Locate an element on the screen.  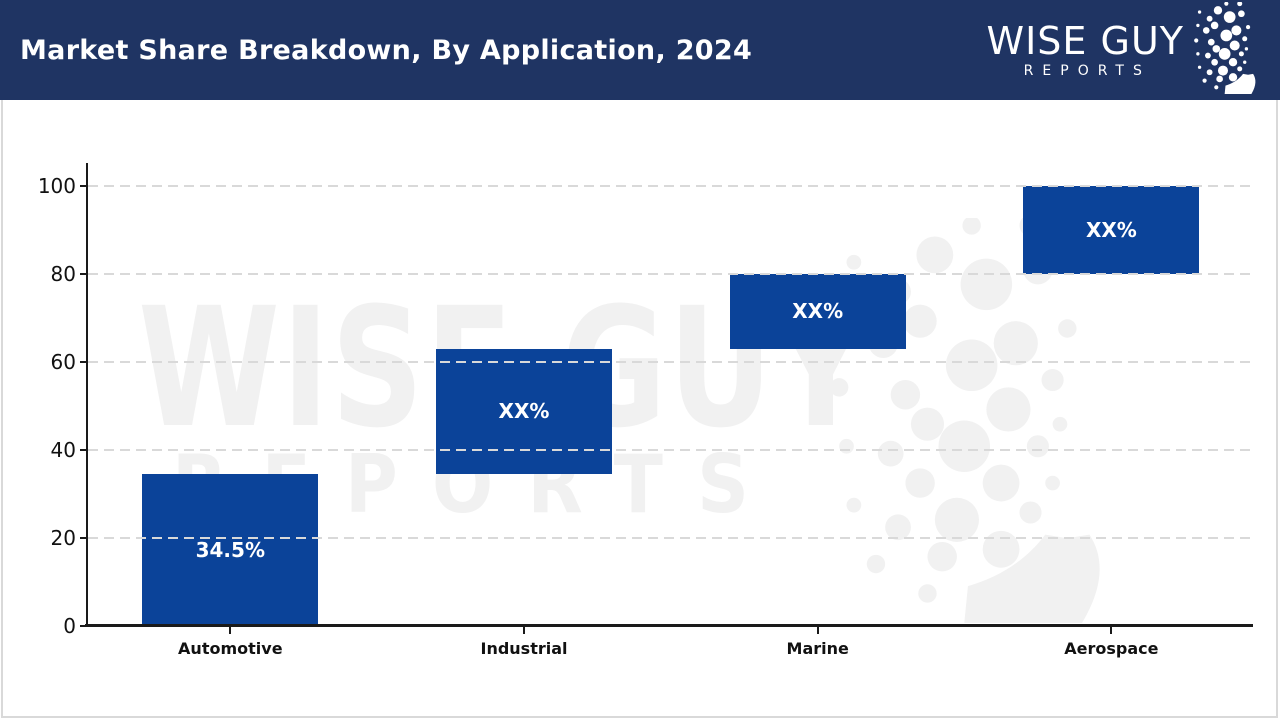
x-tick-aerospace is located at coordinates (1111, 630).